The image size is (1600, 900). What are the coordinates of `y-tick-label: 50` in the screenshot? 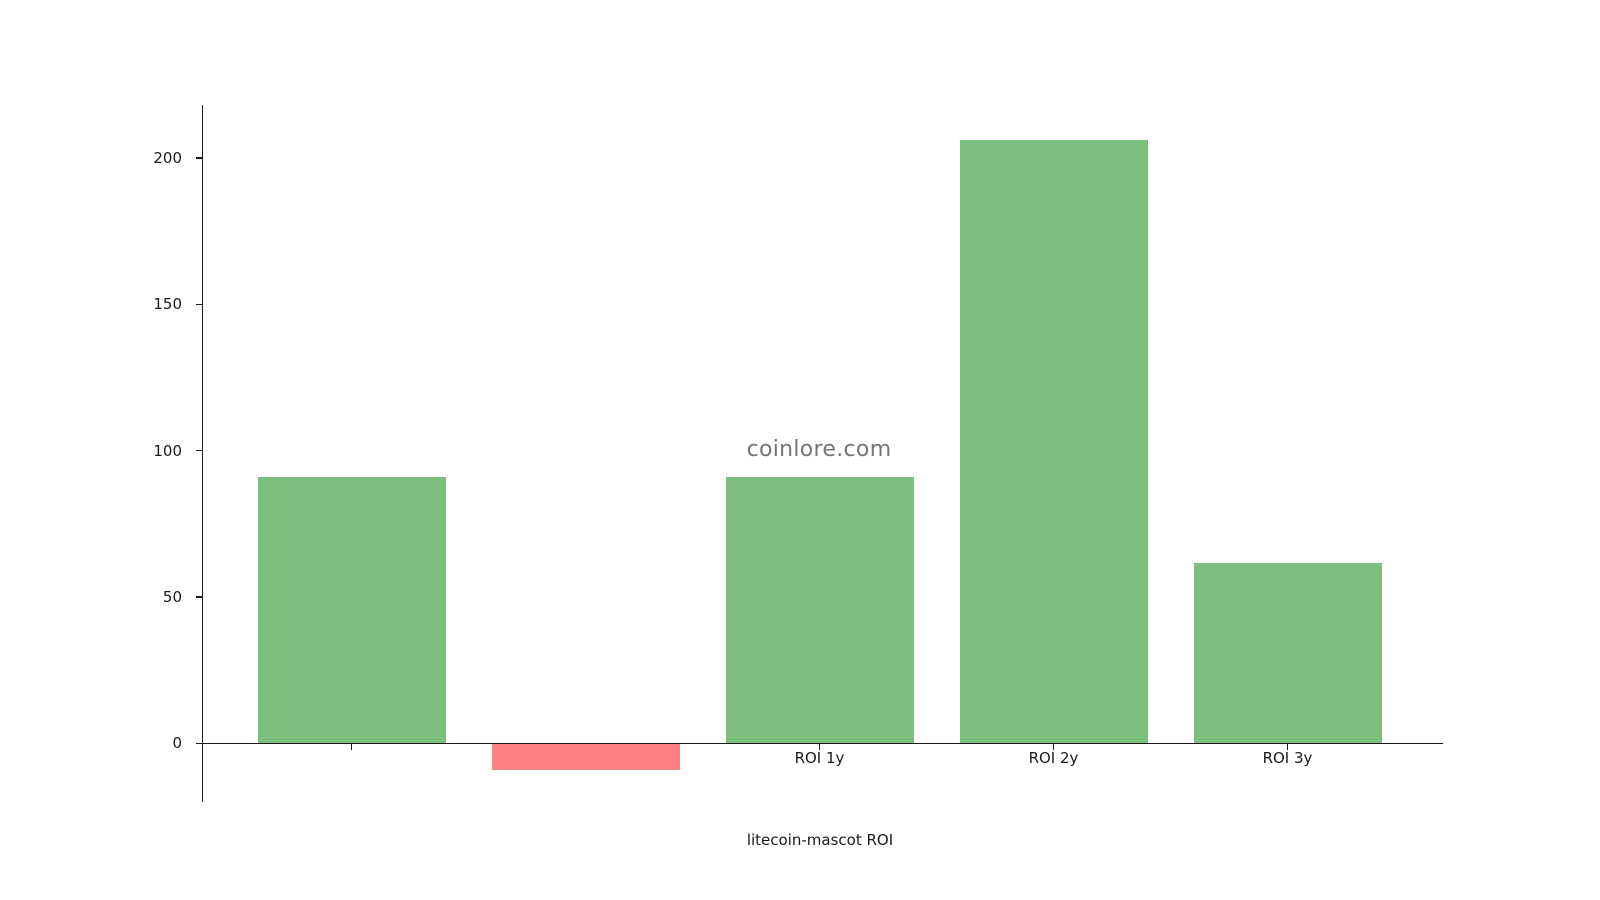 It's located at (172, 596).